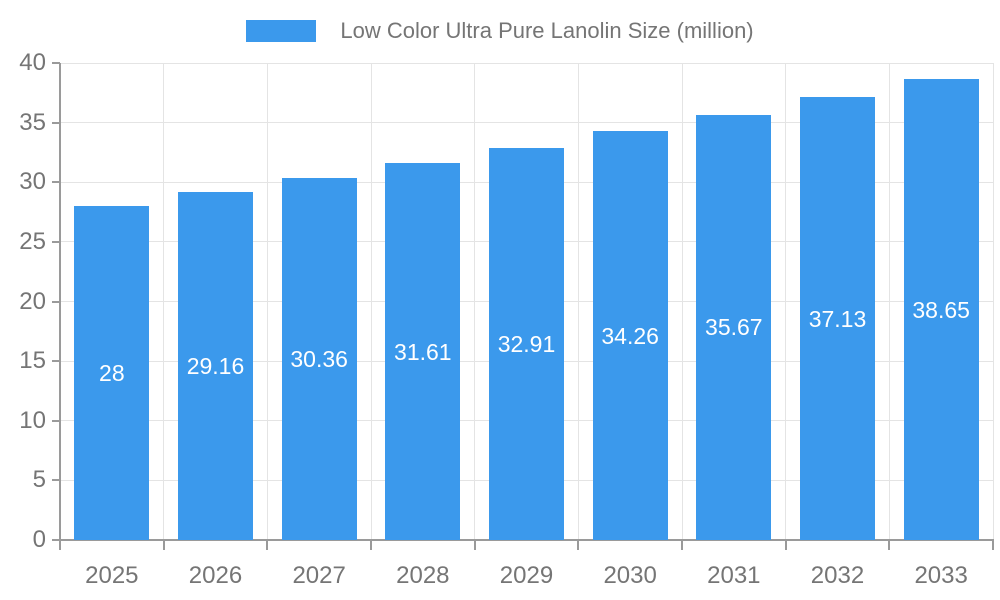  What do you see at coordinates (837, 318) in the screenshot?
I see `bar-2032` at bounding box center [837, 318].